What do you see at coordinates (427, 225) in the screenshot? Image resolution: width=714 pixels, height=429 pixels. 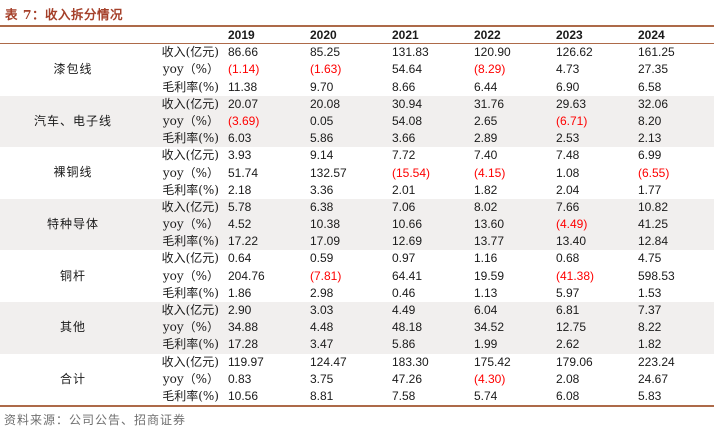 I see `value-cell: 10.66` at bounding box center [427, 225].